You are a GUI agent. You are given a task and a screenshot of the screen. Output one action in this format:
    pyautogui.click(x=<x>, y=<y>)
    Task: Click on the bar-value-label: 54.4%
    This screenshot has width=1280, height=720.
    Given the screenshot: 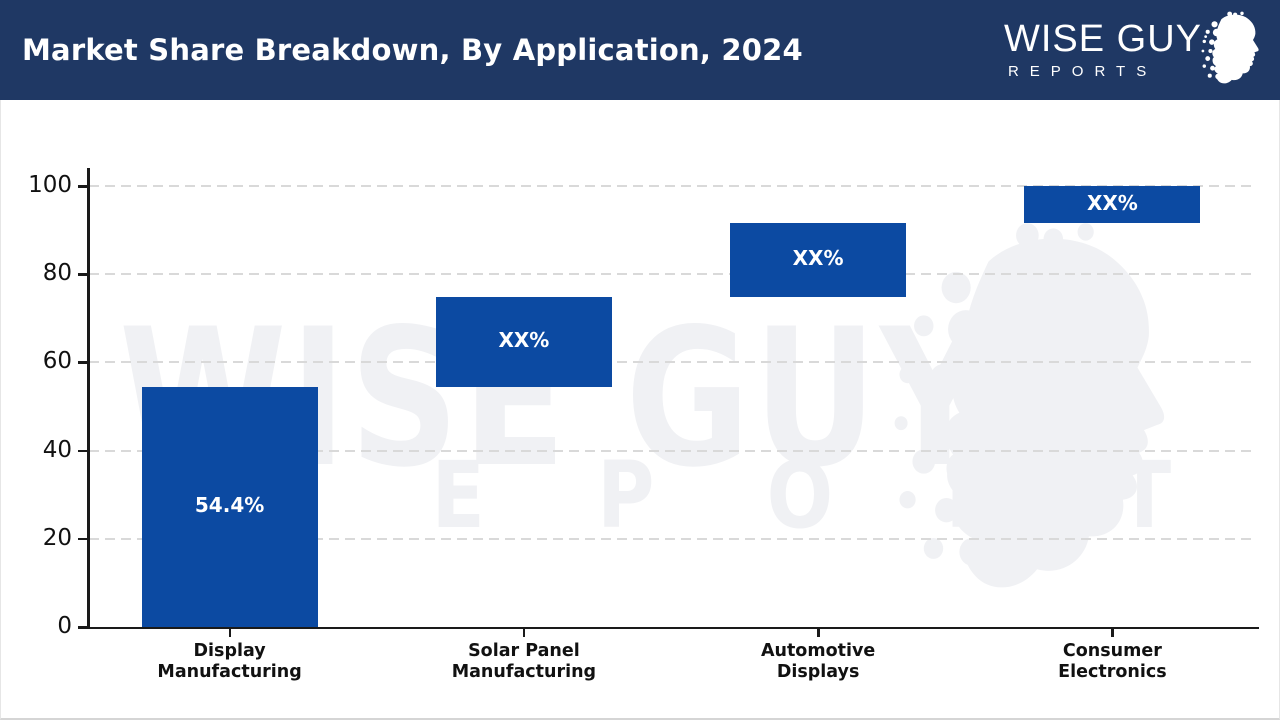 What is the action you would take?
    pyautogui.click(x=229, y=505)
    